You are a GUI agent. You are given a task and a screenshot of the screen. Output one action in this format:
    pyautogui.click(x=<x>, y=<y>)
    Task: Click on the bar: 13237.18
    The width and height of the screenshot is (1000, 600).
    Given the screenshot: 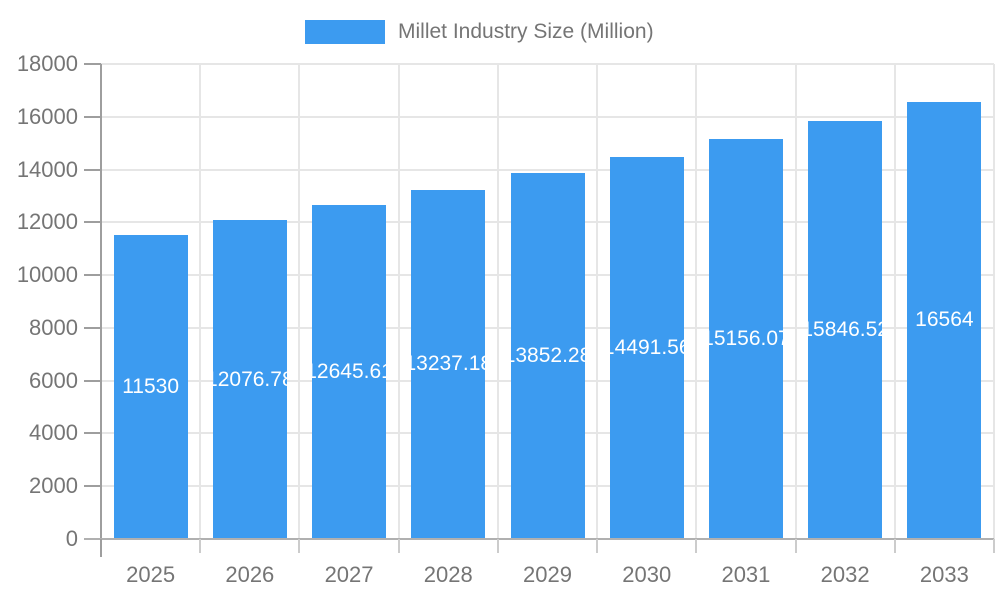 What is the action you would take?
    pyautogui.click(x=448, y=364)
    